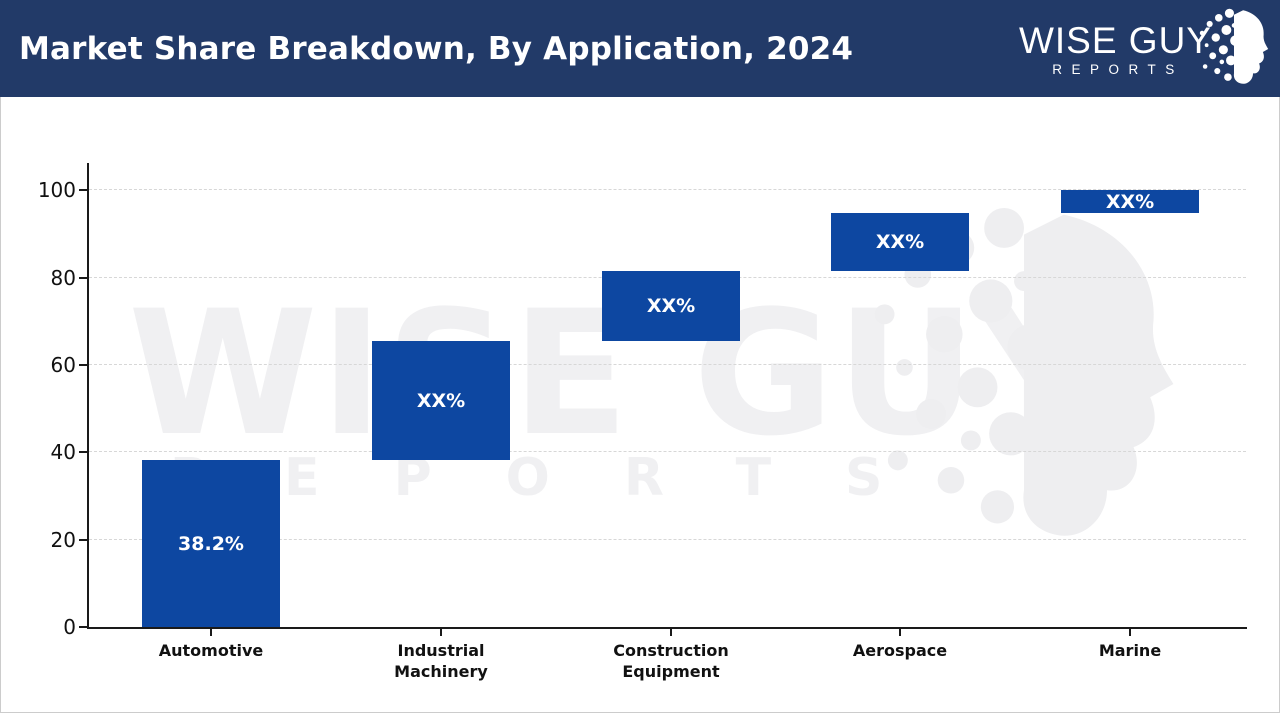 The height and width of the screenshot is (720, 1280). What do you see at coordinates (563, 478) in the screenshot?
I see `watermark-text-secondary: REPORTS` at bounding box center [563, 478].